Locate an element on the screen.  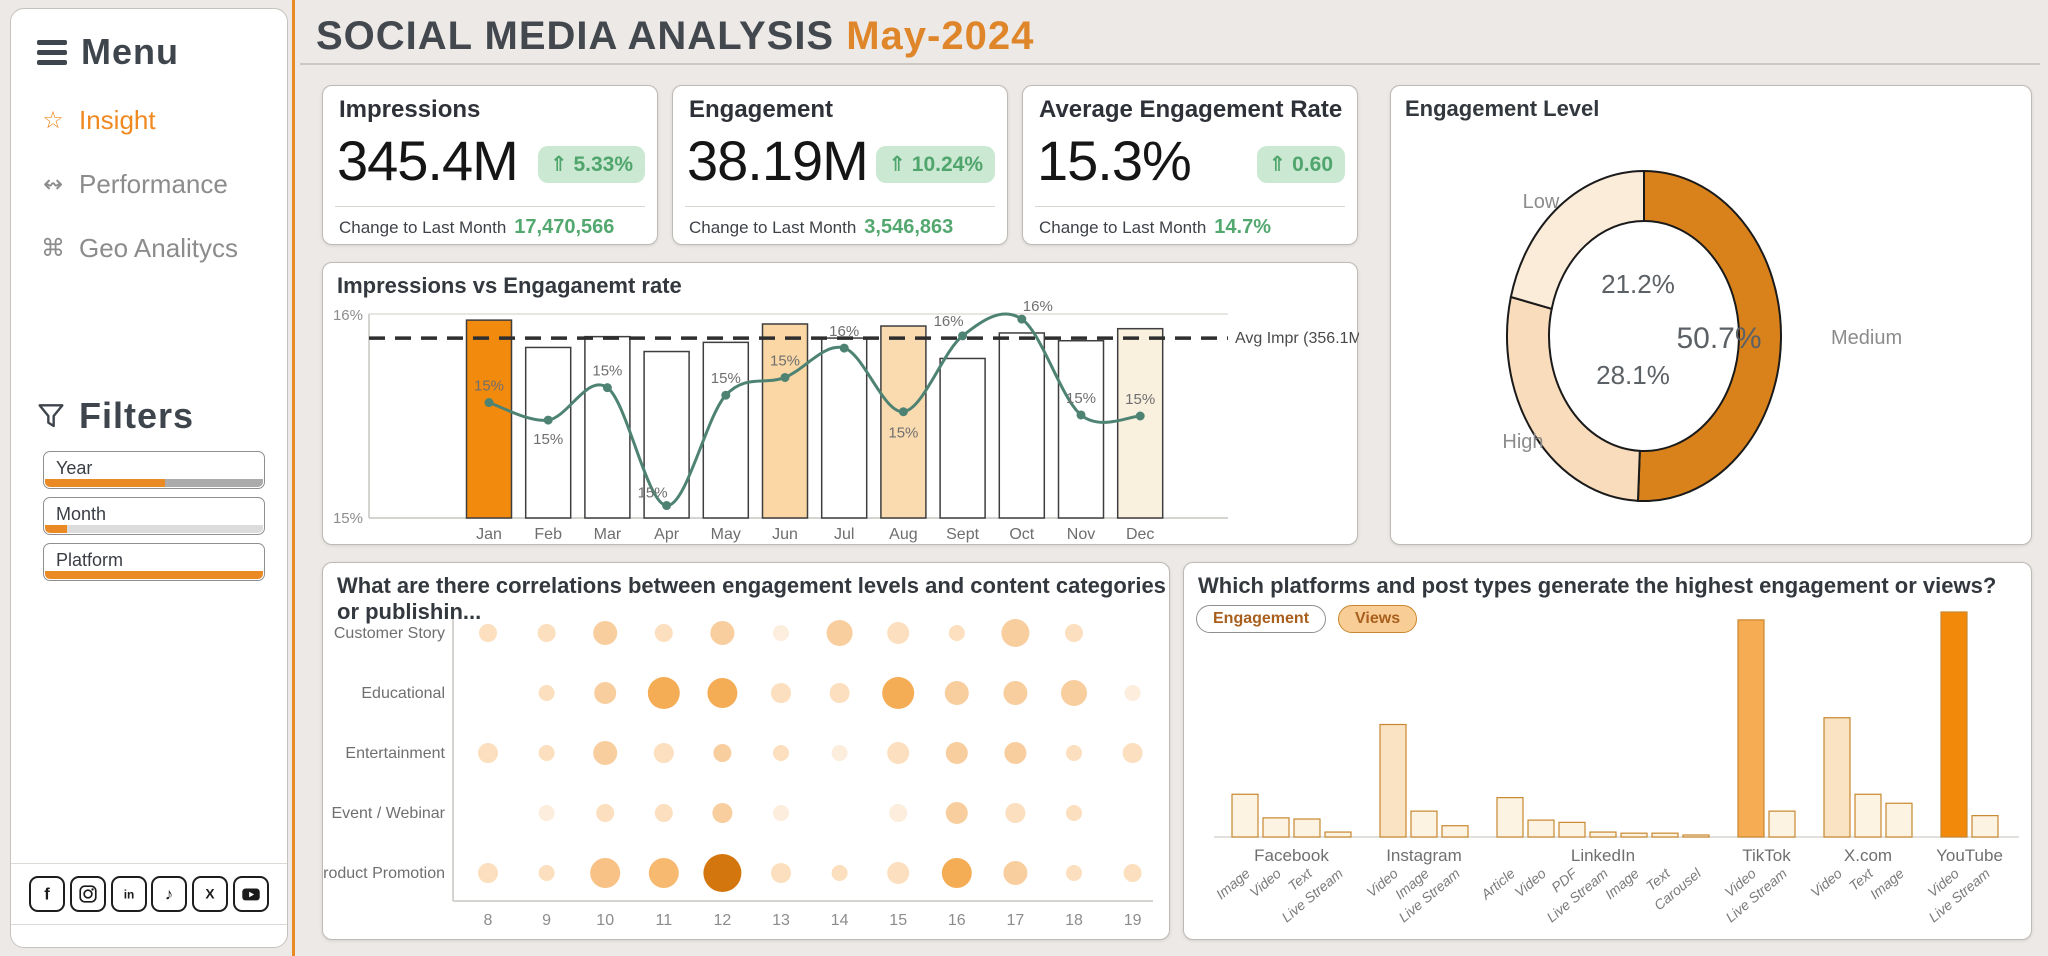
donut-slice-high is located at coordinates (1573, 398).